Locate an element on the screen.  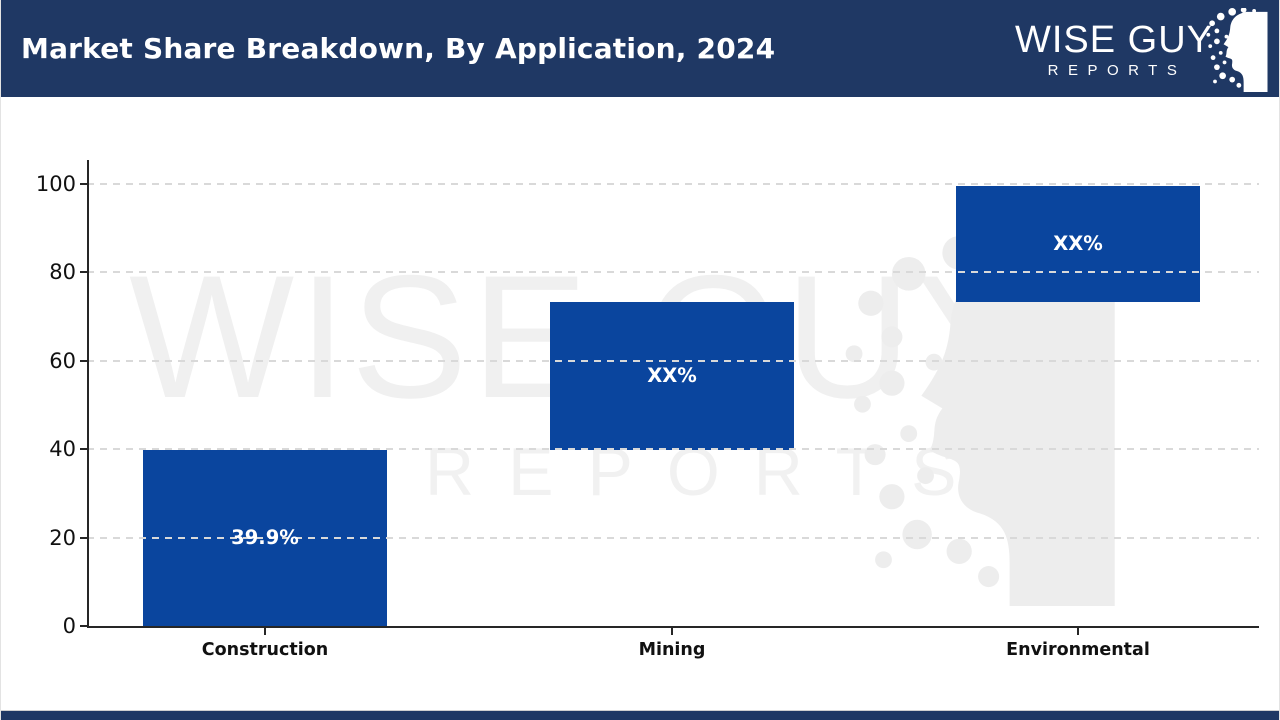
y-tick-label: 100 is located at coordinates (55, 184).